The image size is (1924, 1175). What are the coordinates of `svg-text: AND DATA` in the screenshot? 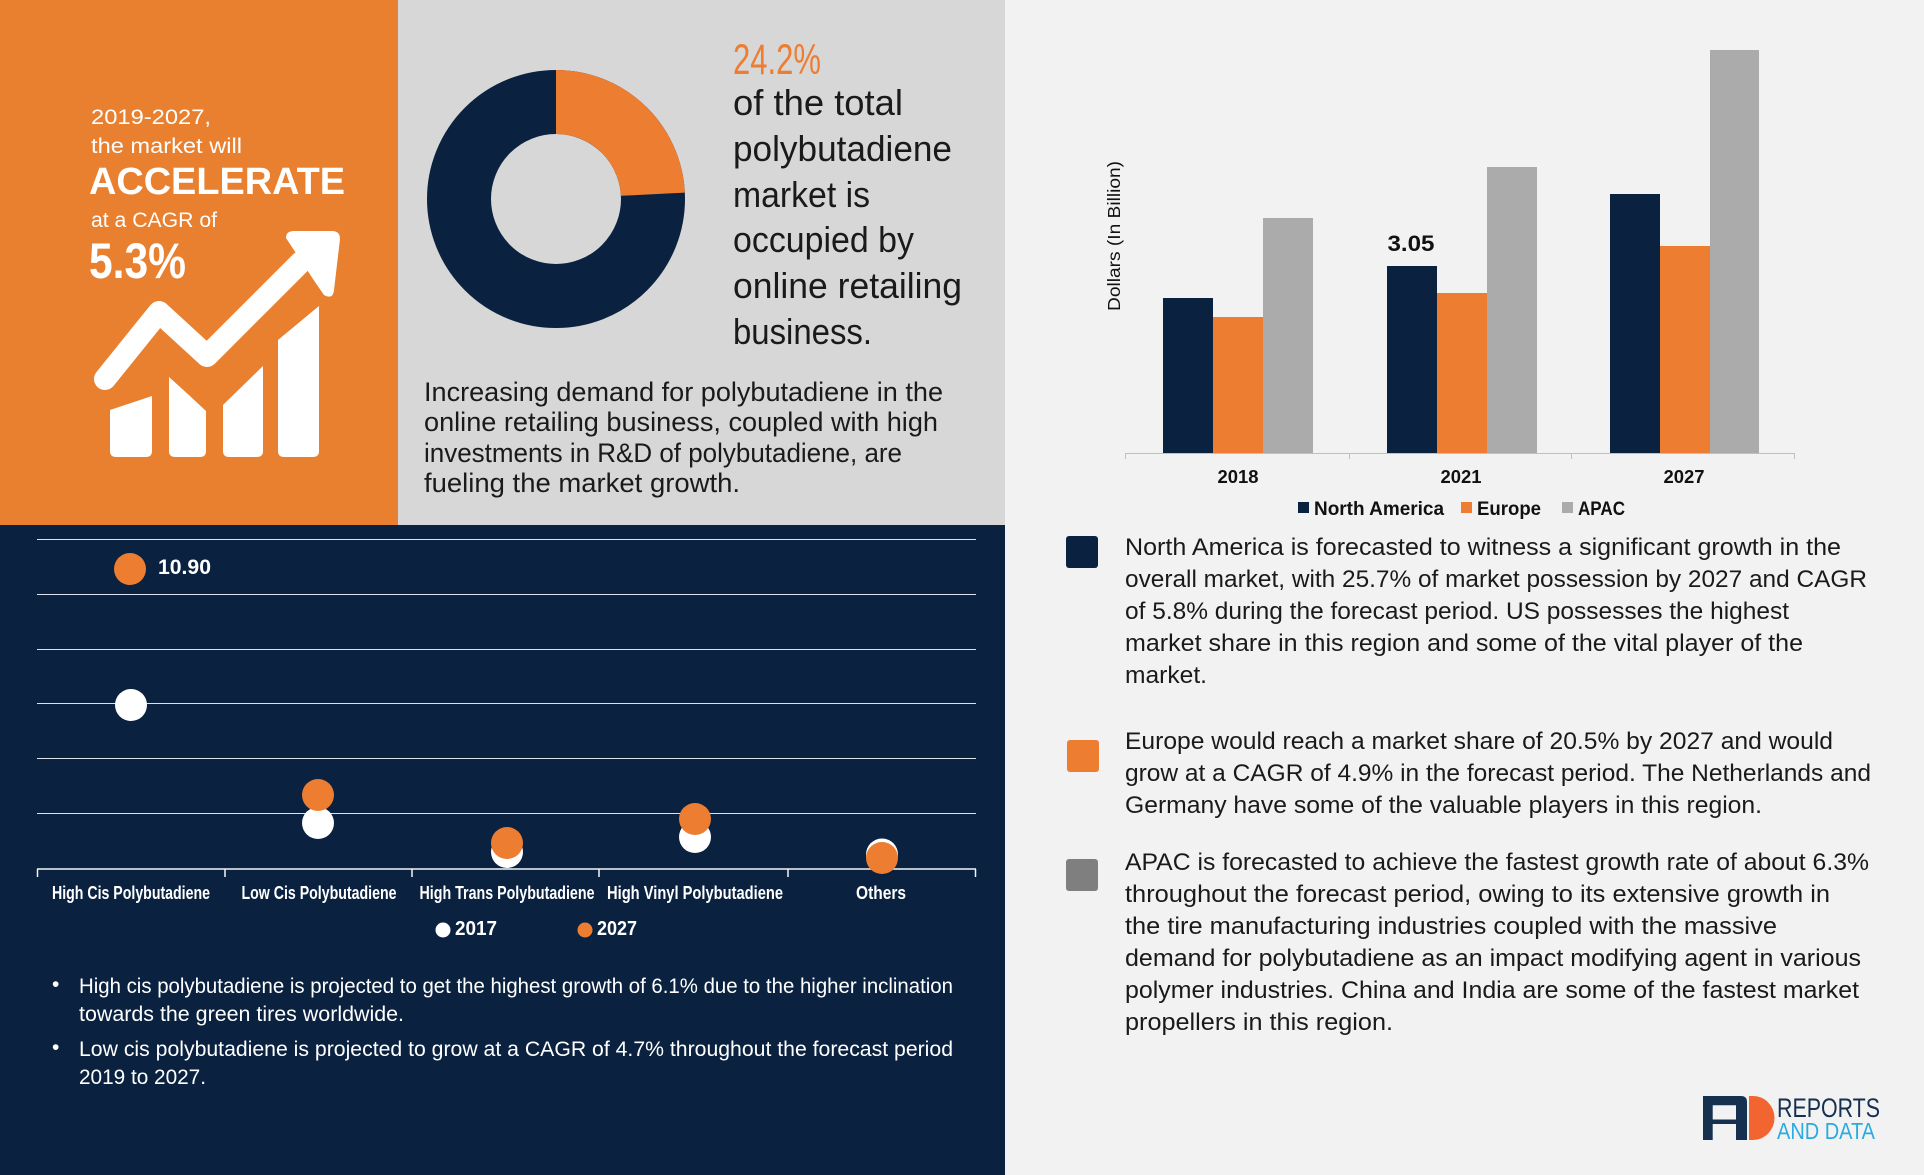 It's located at (1826, 1130).